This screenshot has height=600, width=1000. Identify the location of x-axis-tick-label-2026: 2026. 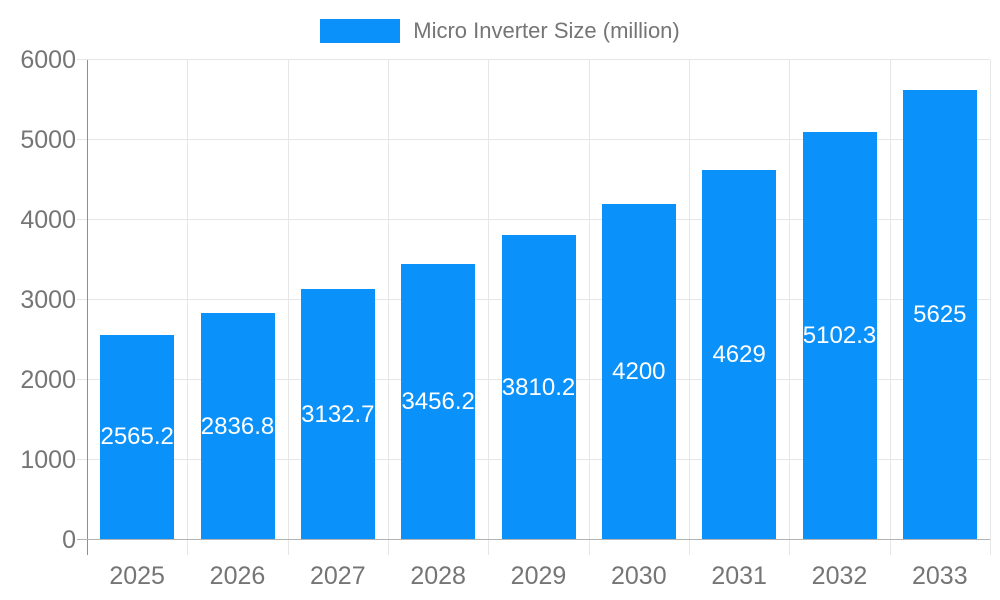
(237, 576).